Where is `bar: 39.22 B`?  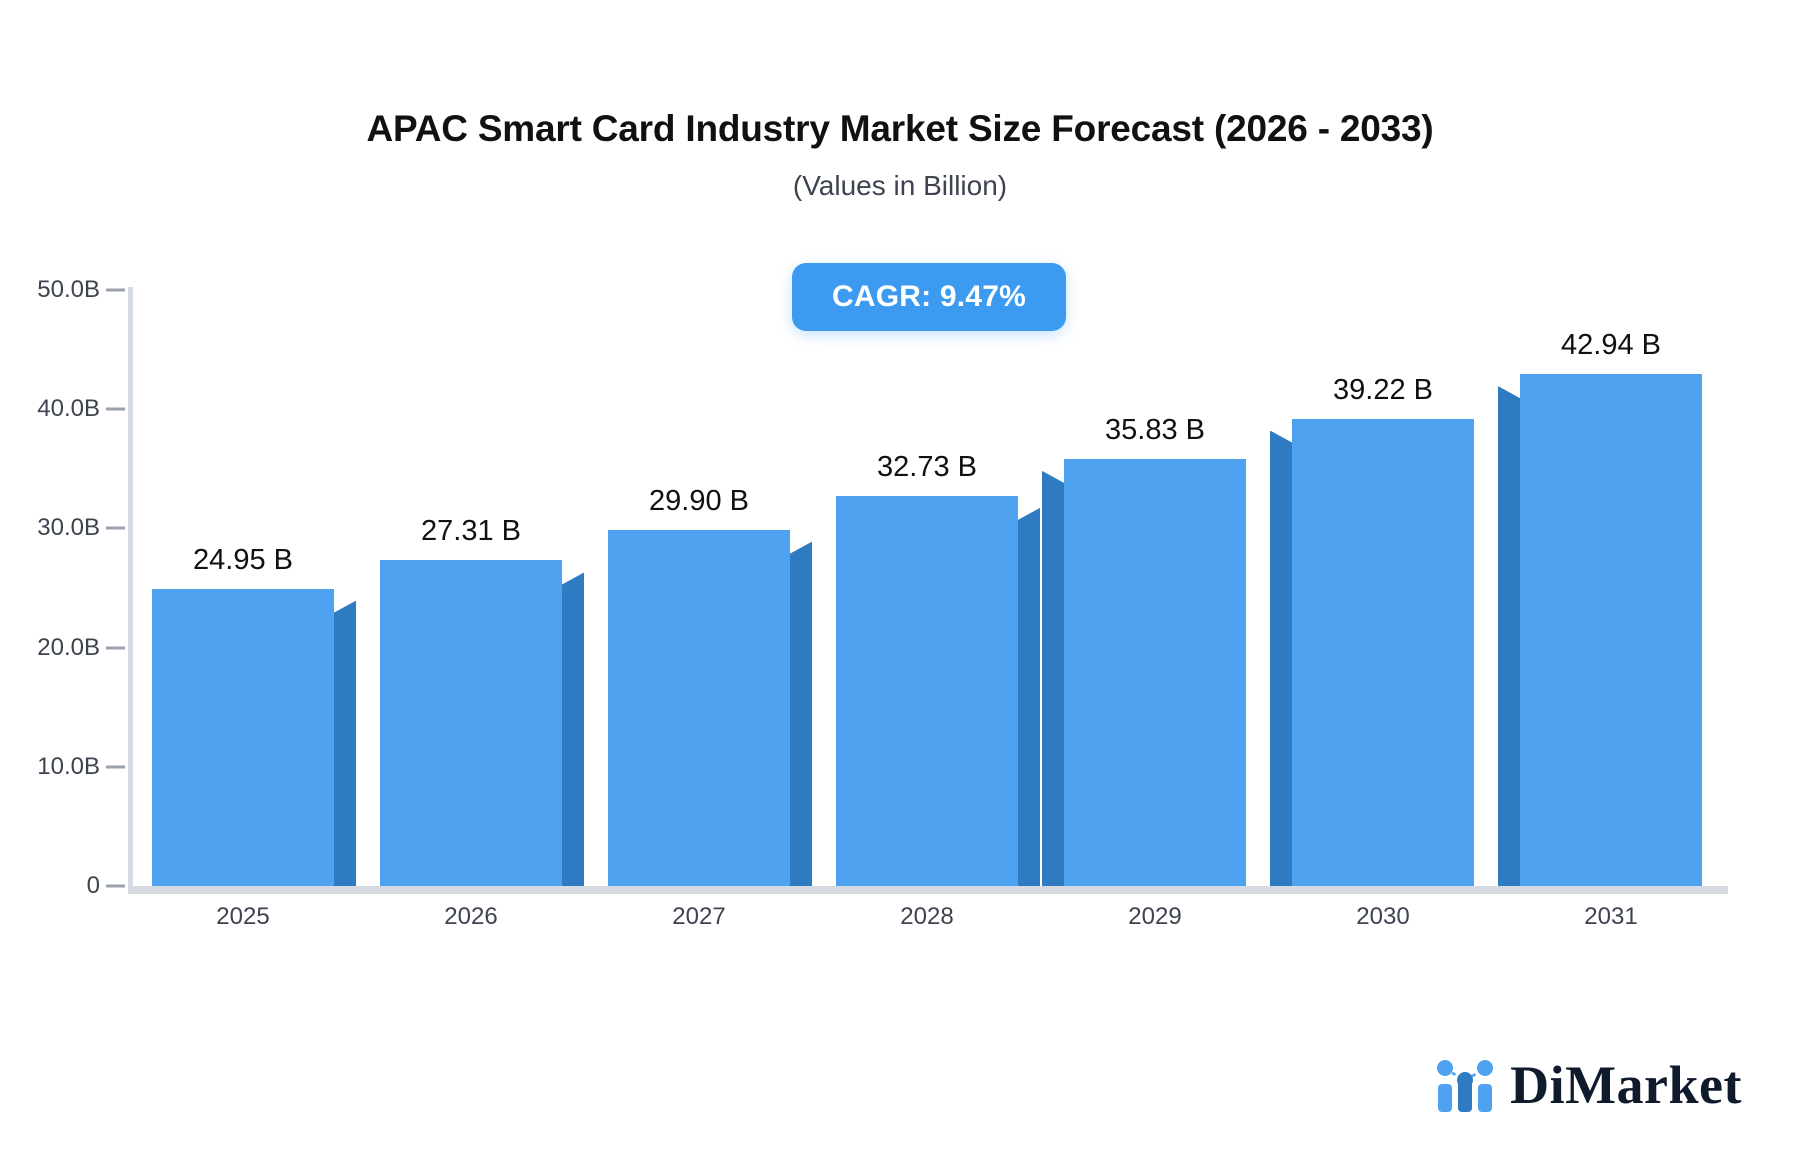
bar: 39.22 B is located at coordinates (1372, 630).